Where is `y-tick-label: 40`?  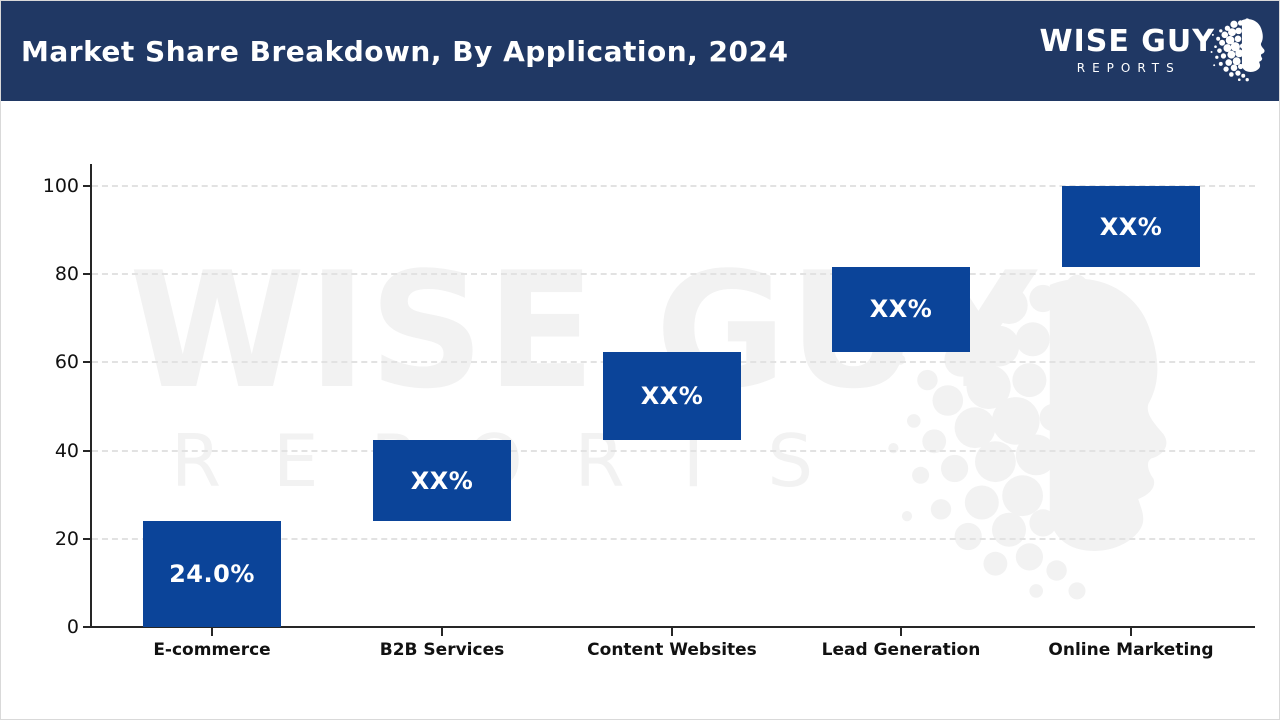
y-tick-label: 40 is located at coordinates (66, 450).